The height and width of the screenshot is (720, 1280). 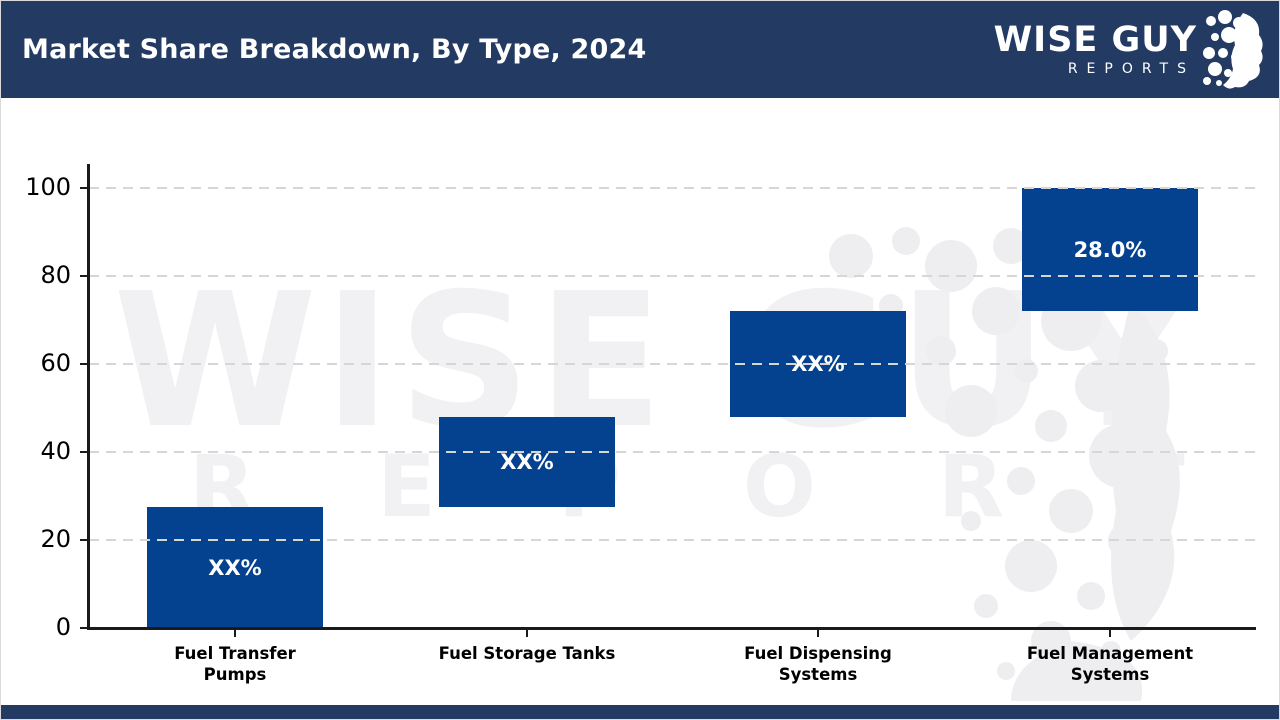 I want to click on x-axis-spine, so click(x=671, y=628).